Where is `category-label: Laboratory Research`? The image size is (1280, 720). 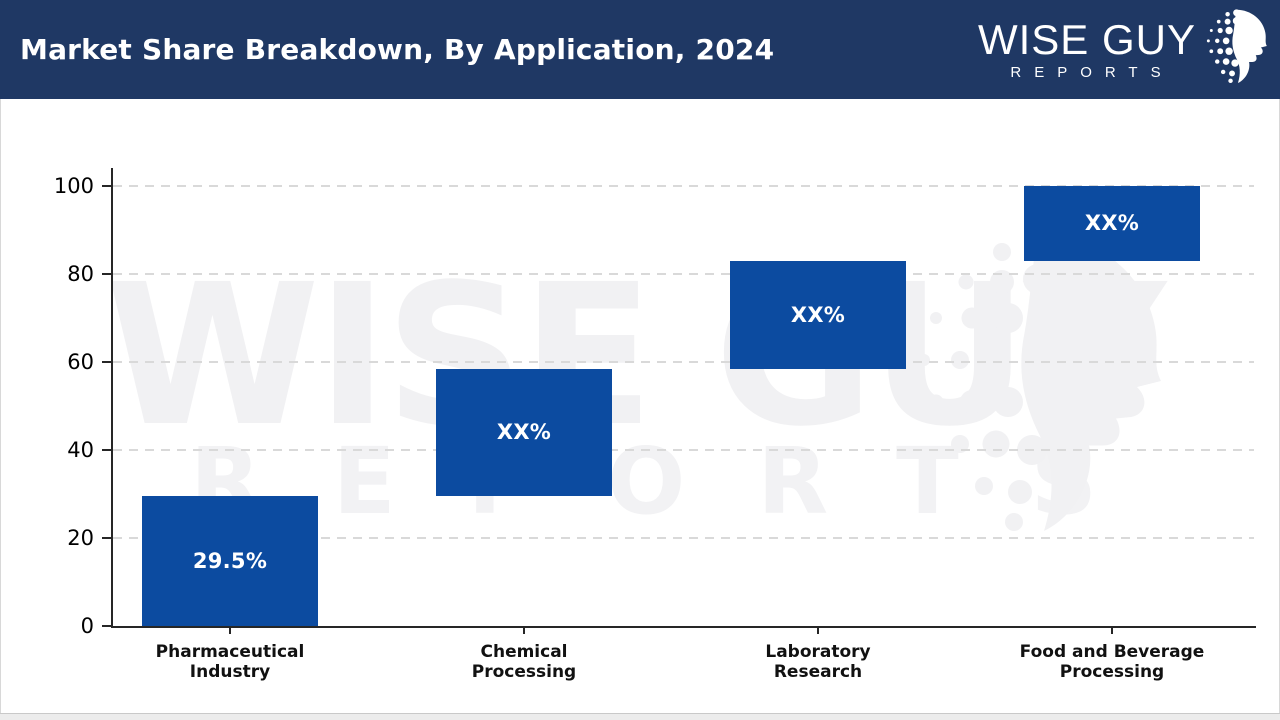 category-label: Laboratory Research is located at coordinates (818, 662).